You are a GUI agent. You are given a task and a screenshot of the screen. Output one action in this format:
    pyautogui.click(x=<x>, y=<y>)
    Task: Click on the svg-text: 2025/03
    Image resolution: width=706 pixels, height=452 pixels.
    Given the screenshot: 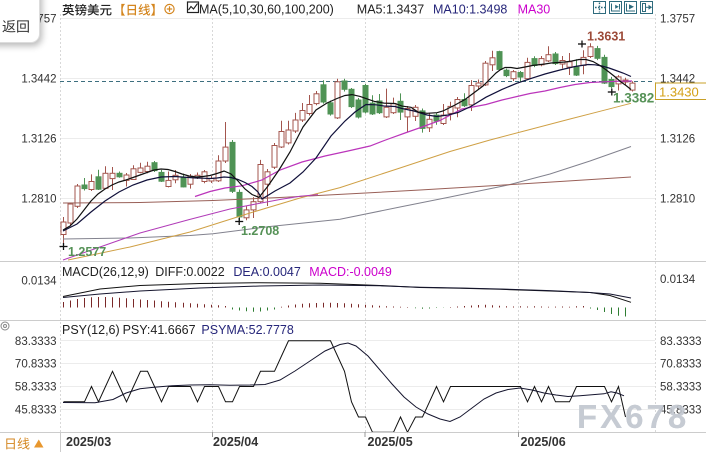 What is the action you would take?
    pyautogui.click(x=88, y=442)
    